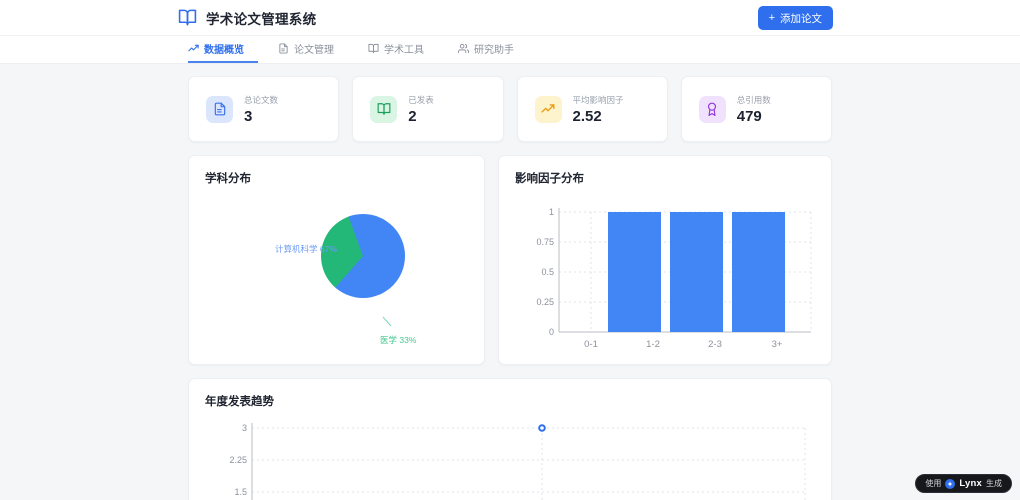 This screenshot has height=500, width=1020. Describe the element at coordinates (412, 116) in the screenshot. I see `stat-value: 2` at that location.